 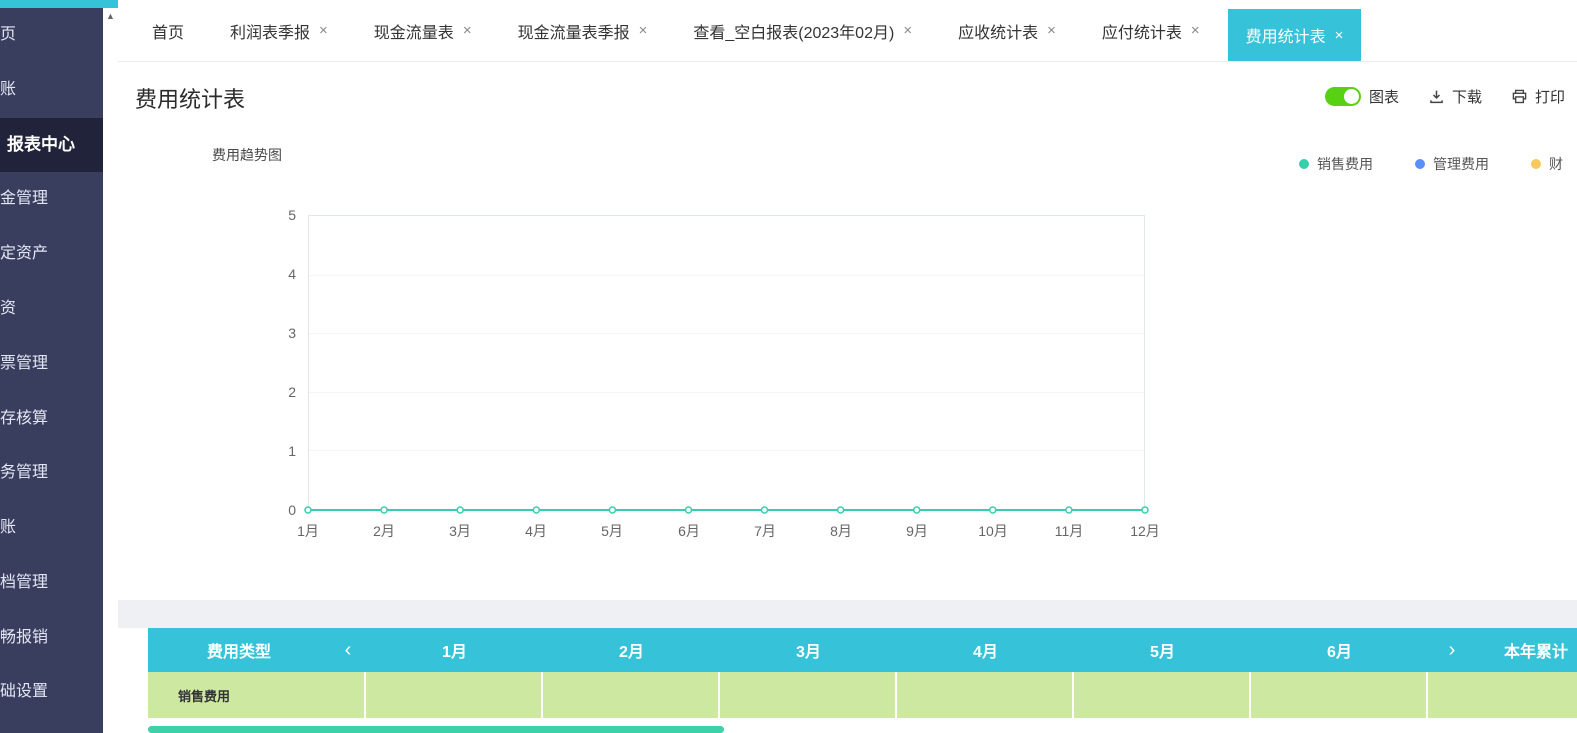 What do you see at coordinates (24, 363) in the screenshot?
I see `sidebar-item-invoice: 票管理` at bounding box center [24, 363].